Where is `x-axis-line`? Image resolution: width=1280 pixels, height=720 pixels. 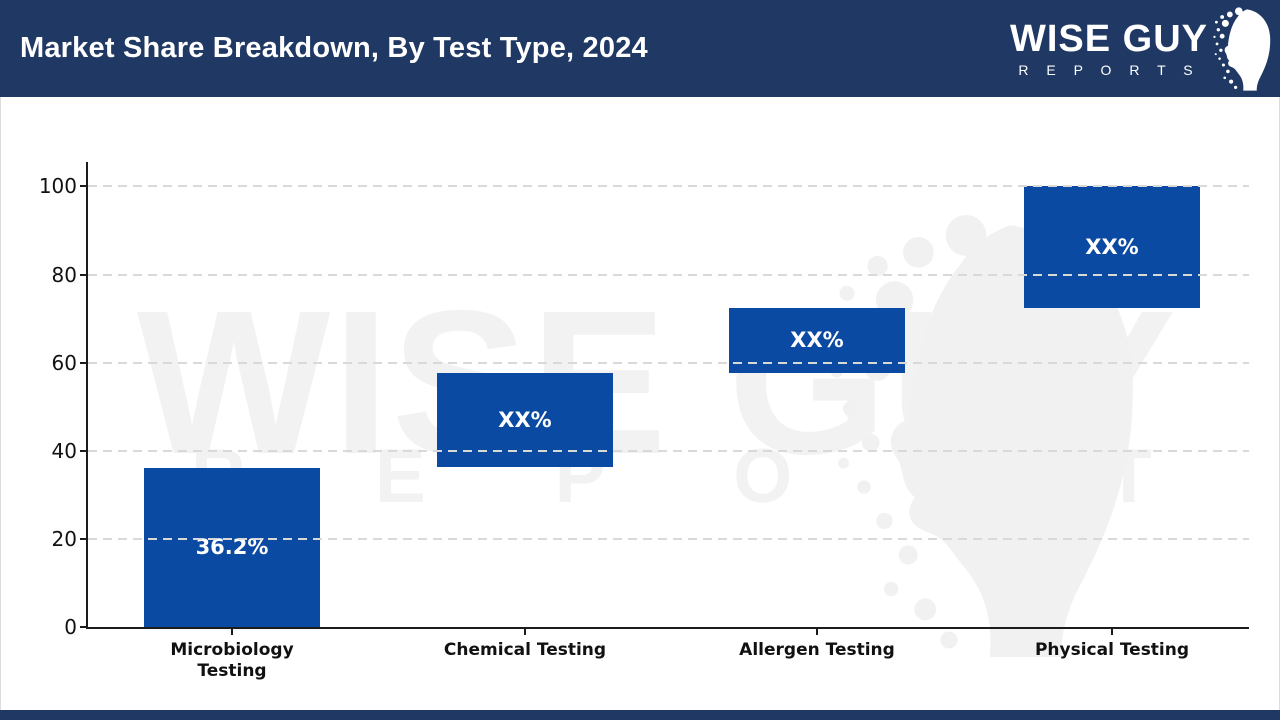
x-axis-line is located at coordinates (667, 628).